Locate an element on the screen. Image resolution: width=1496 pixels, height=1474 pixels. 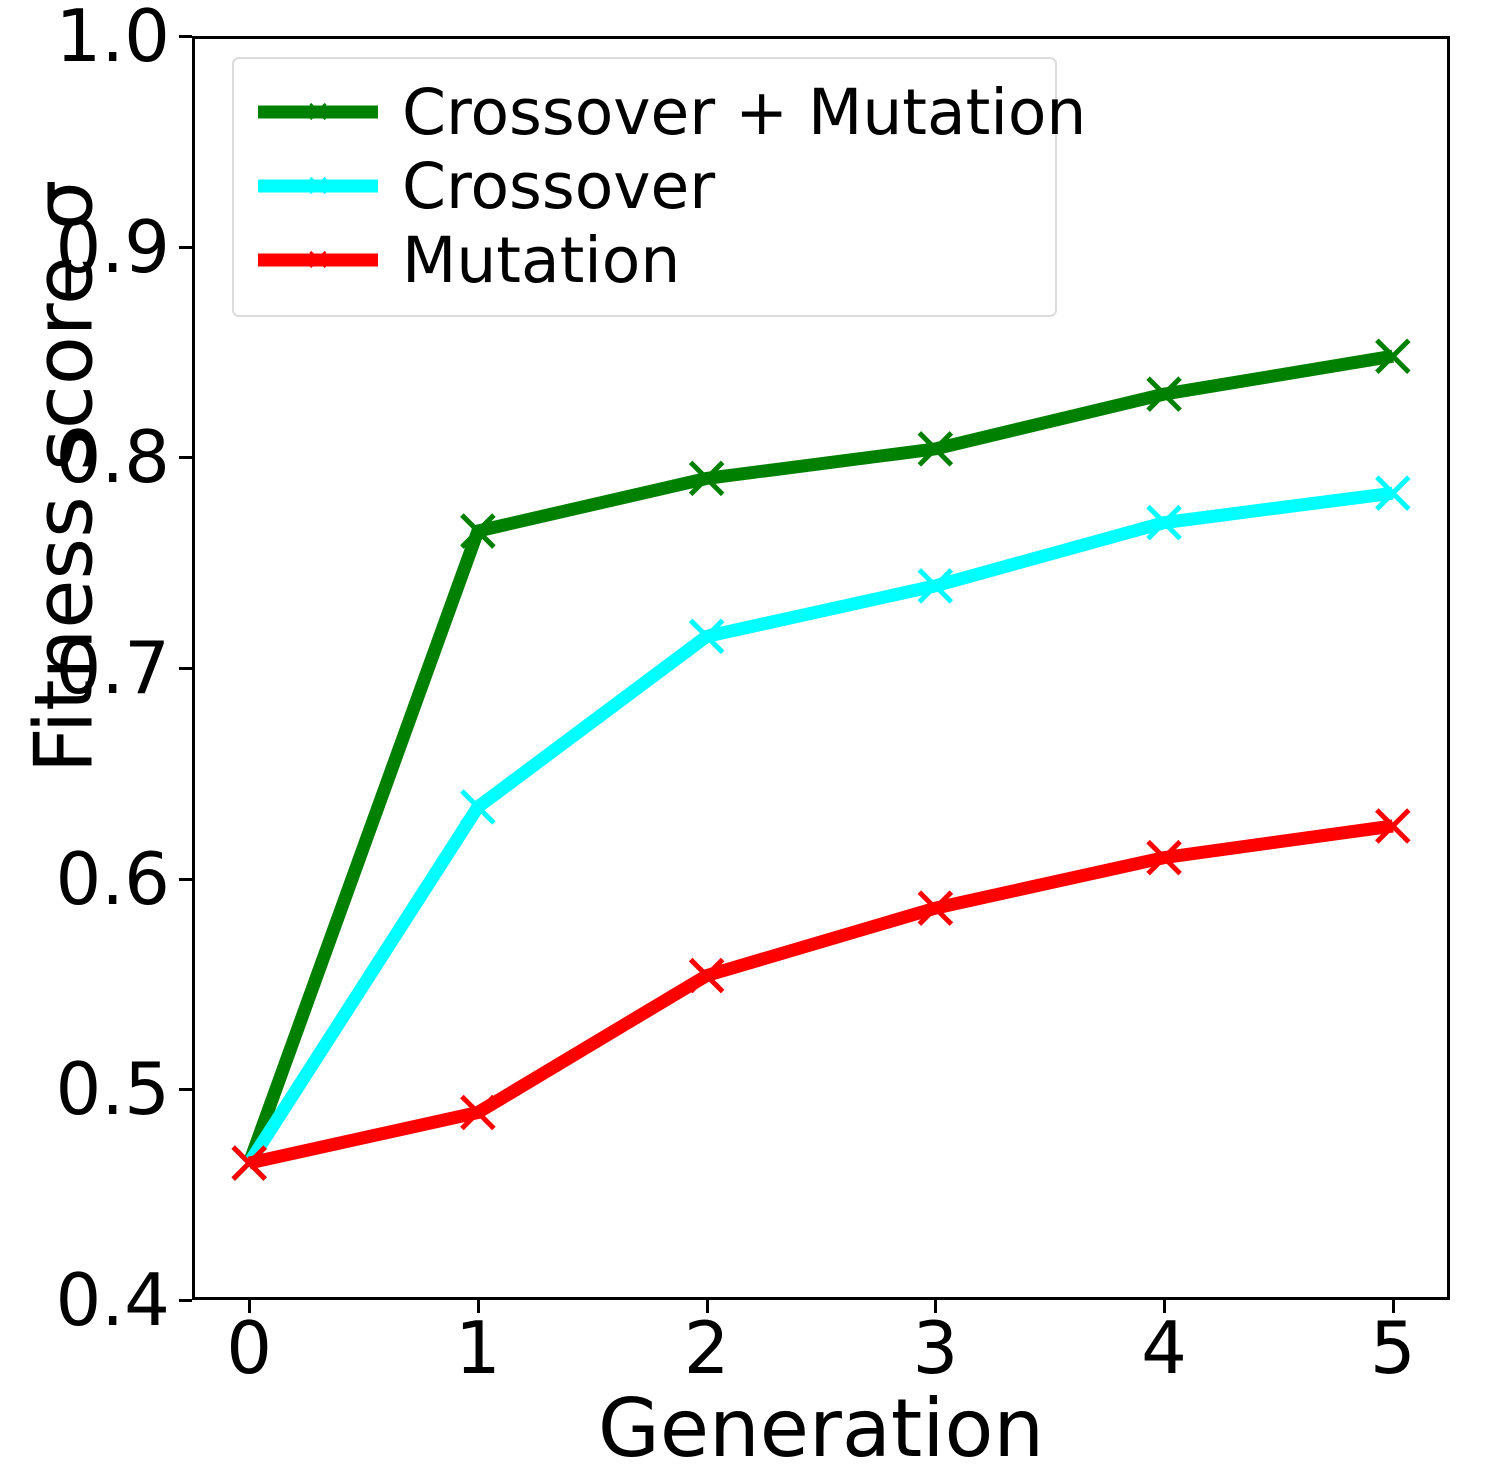
x-tick-label: 3 is located at coordinates (935, 1348).